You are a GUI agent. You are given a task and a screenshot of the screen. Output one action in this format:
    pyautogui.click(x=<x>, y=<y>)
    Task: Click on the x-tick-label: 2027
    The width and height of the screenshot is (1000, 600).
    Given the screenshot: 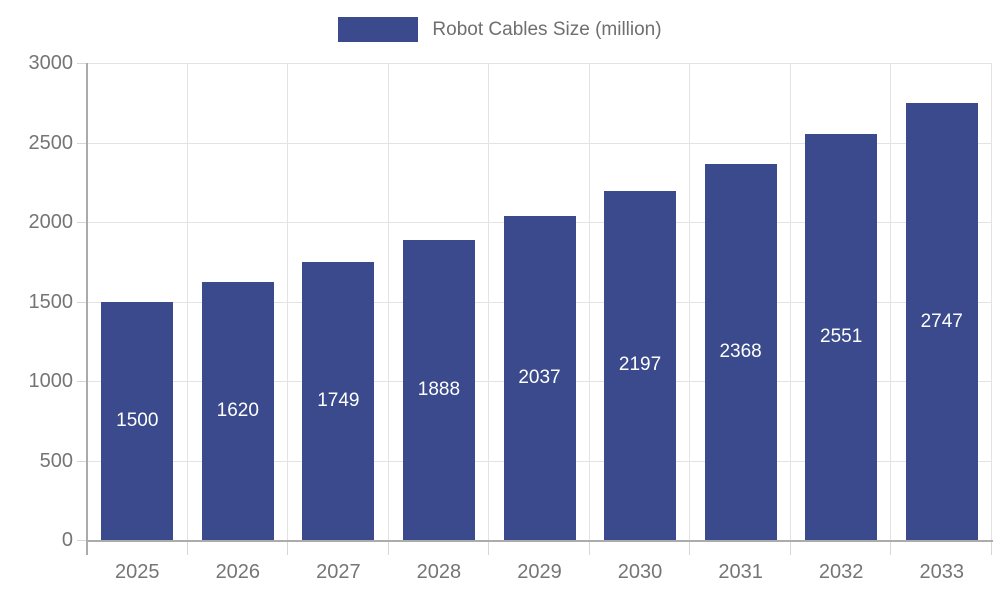 What is the action you would take?
    pyautogui.click(x=338, y=572)
    